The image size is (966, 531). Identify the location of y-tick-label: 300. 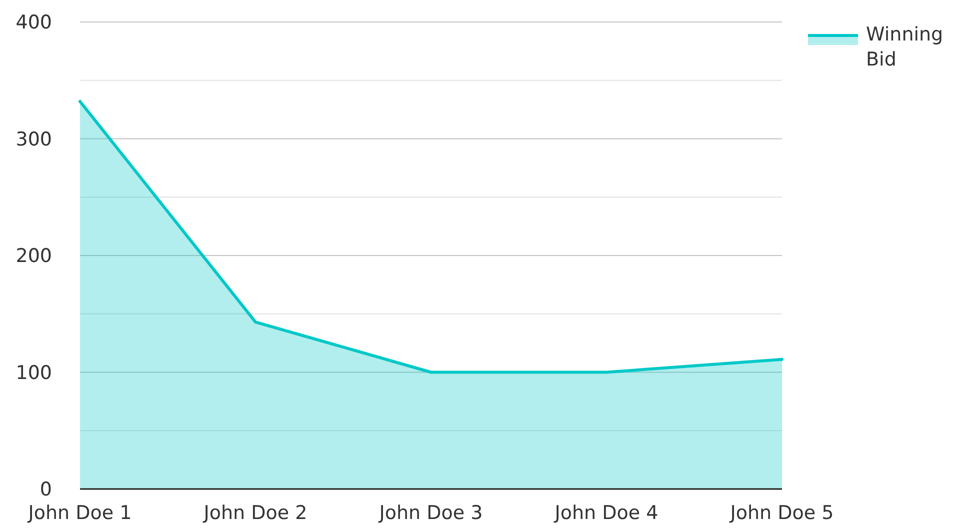
(34, 139).